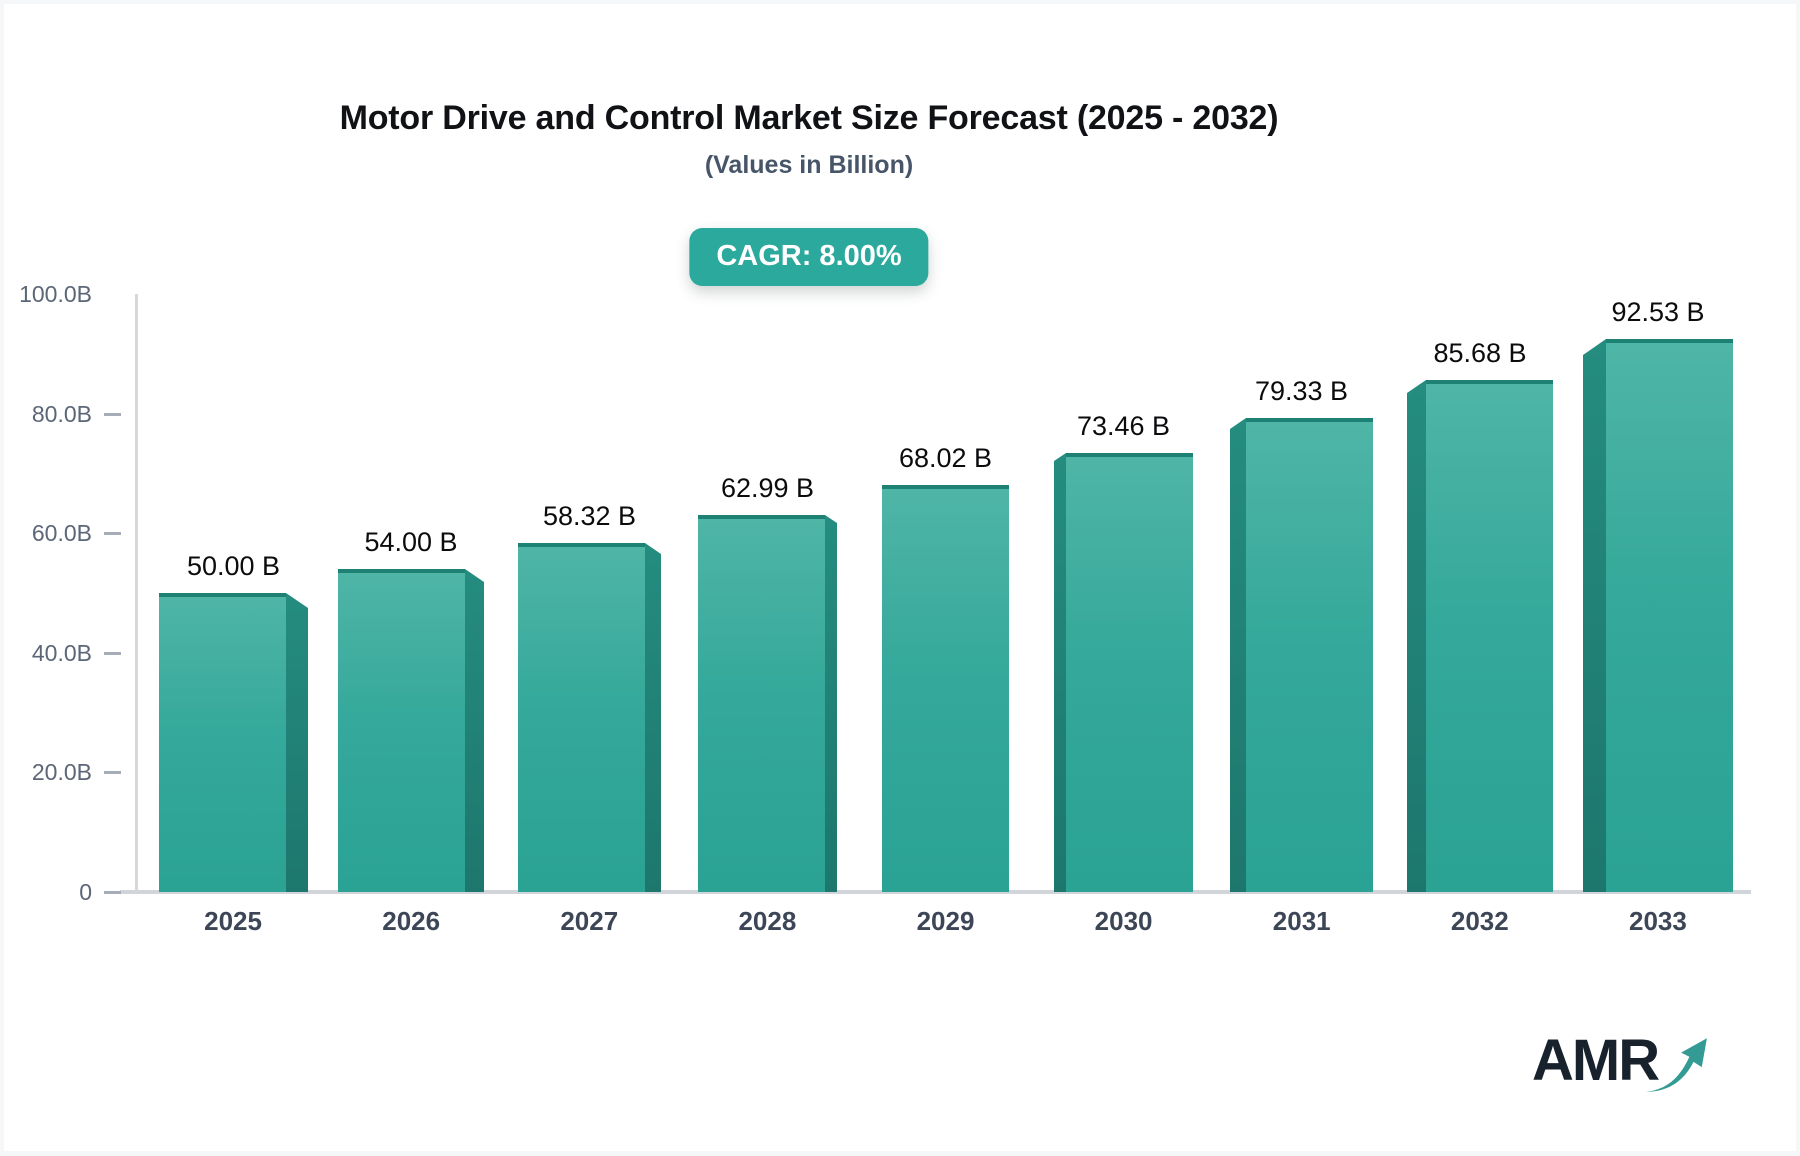 The image size is (1800, 1156). I want to click on y-axis-tick-label: 100.0B, so click(55, 294).